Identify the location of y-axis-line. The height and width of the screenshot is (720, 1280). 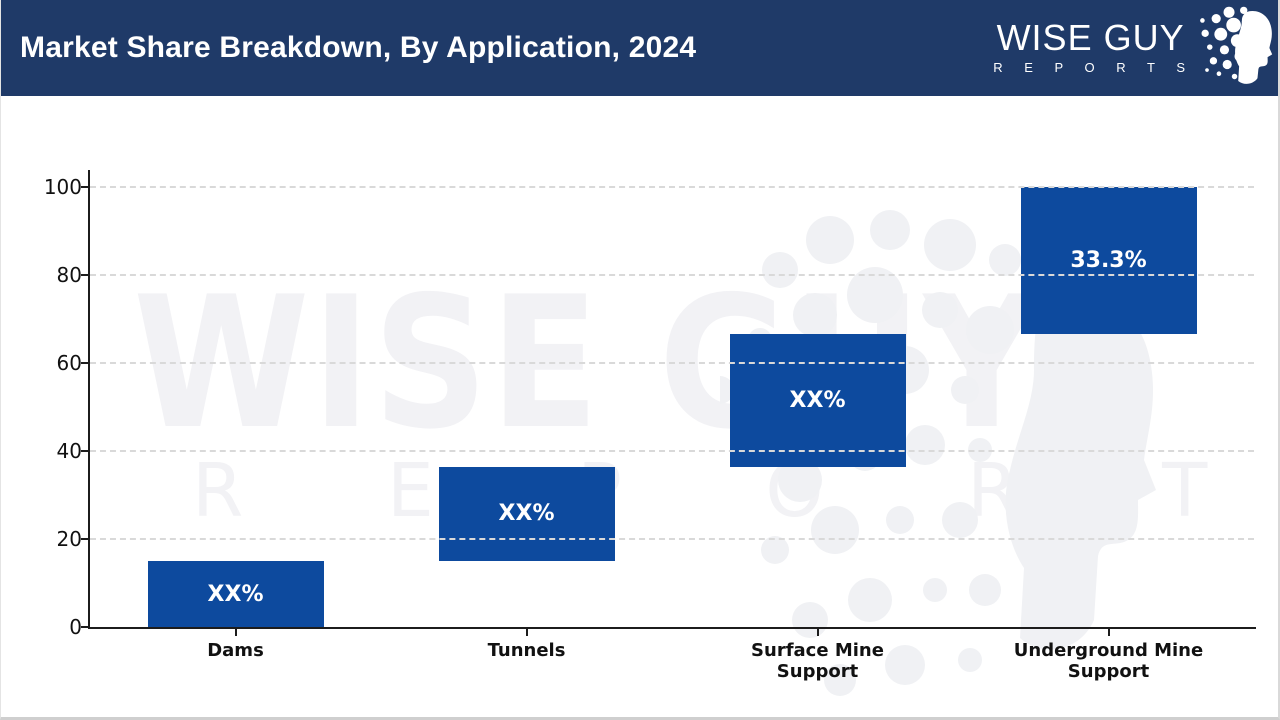
(89, 399).